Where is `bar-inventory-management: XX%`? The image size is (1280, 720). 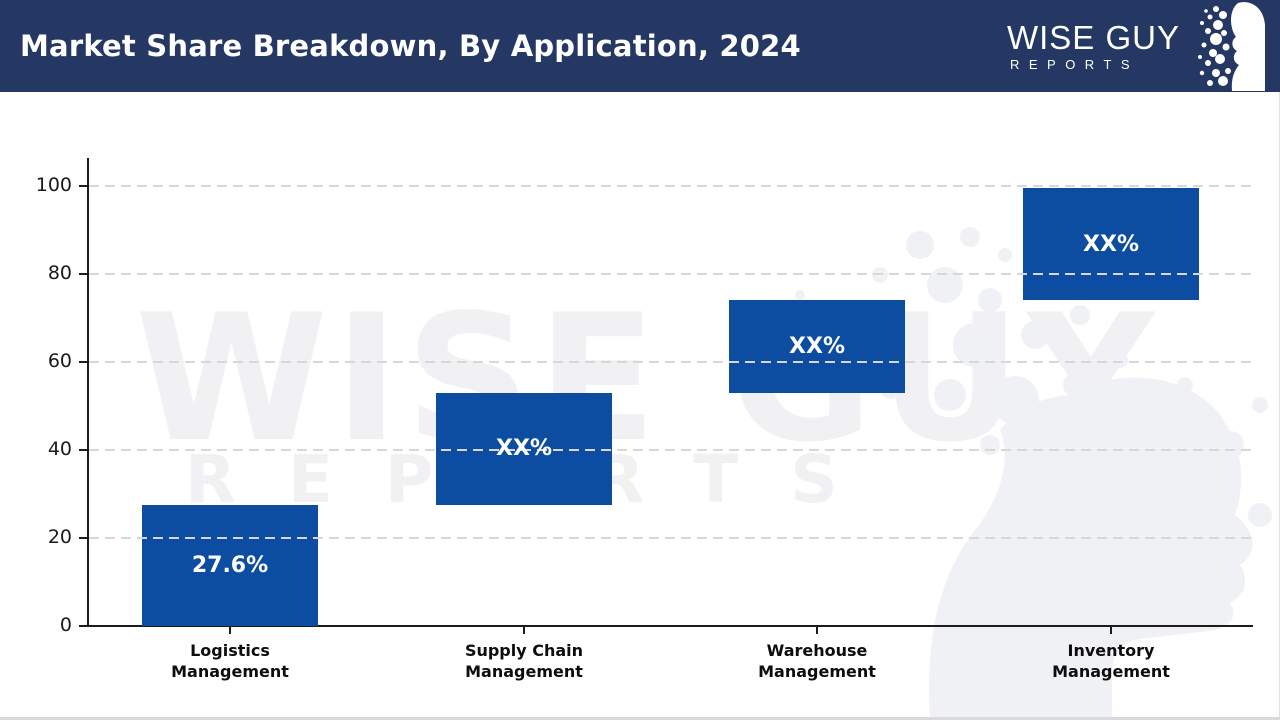 bar-inventory-management: XX% is located at coordinates (1111, 244).